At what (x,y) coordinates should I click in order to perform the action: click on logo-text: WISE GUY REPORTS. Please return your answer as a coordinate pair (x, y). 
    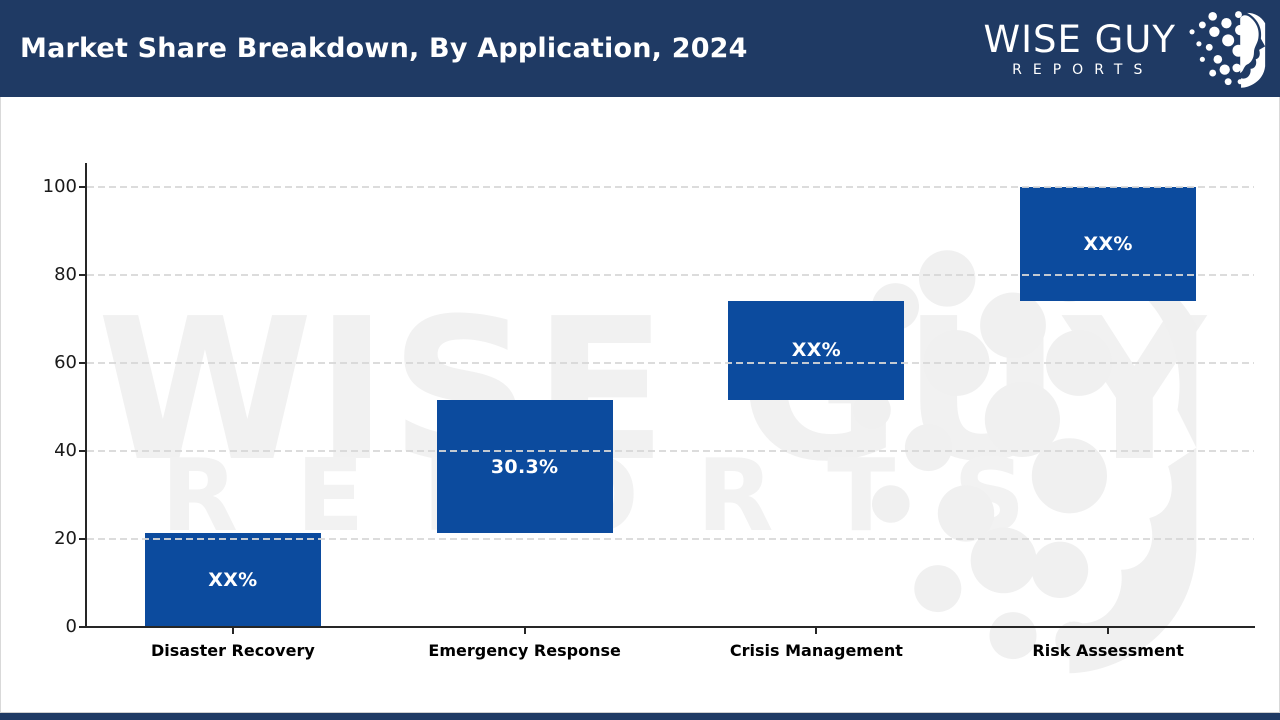
    Looking at the image, I should click on (1080, 49).